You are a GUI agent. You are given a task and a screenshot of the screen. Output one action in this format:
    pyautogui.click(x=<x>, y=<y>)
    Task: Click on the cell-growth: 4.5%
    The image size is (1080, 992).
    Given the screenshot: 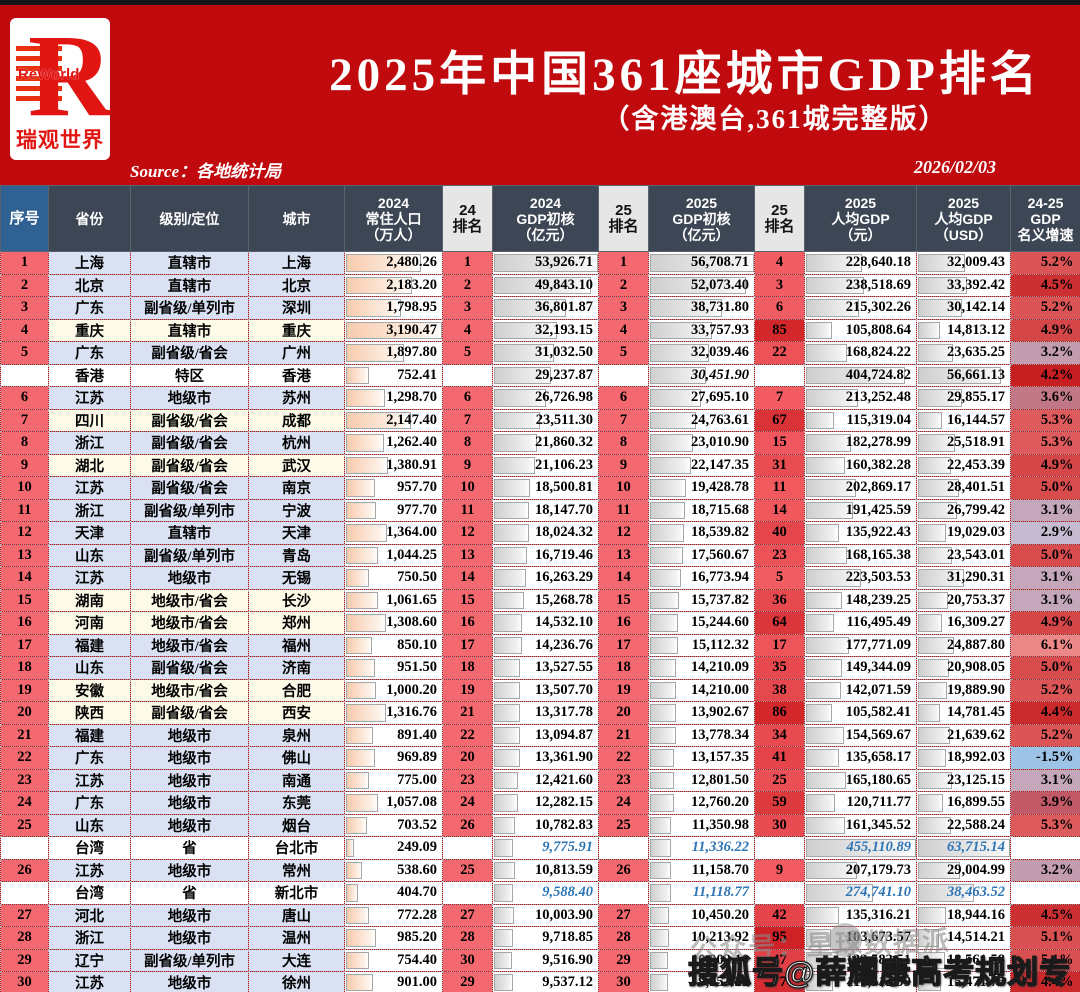 What is the action you would take?
    pyautogui.click(x=1045, y=285)
    